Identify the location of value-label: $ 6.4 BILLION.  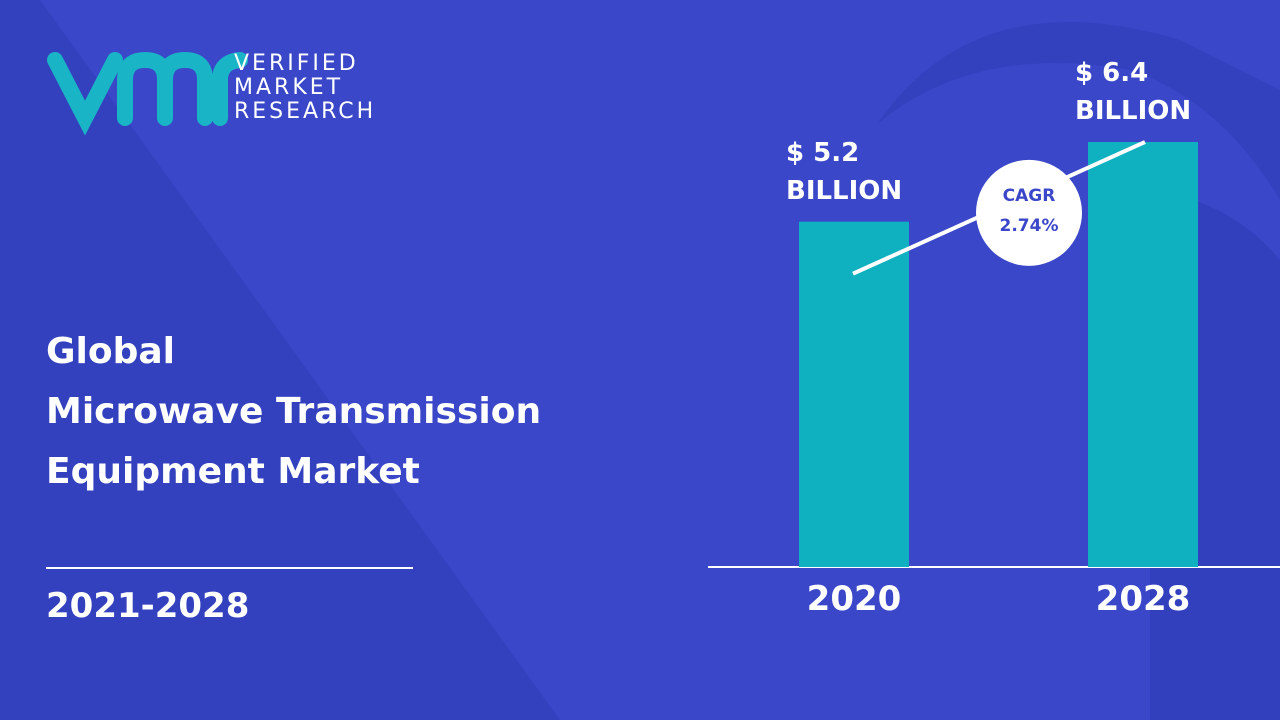
(1133, 92).